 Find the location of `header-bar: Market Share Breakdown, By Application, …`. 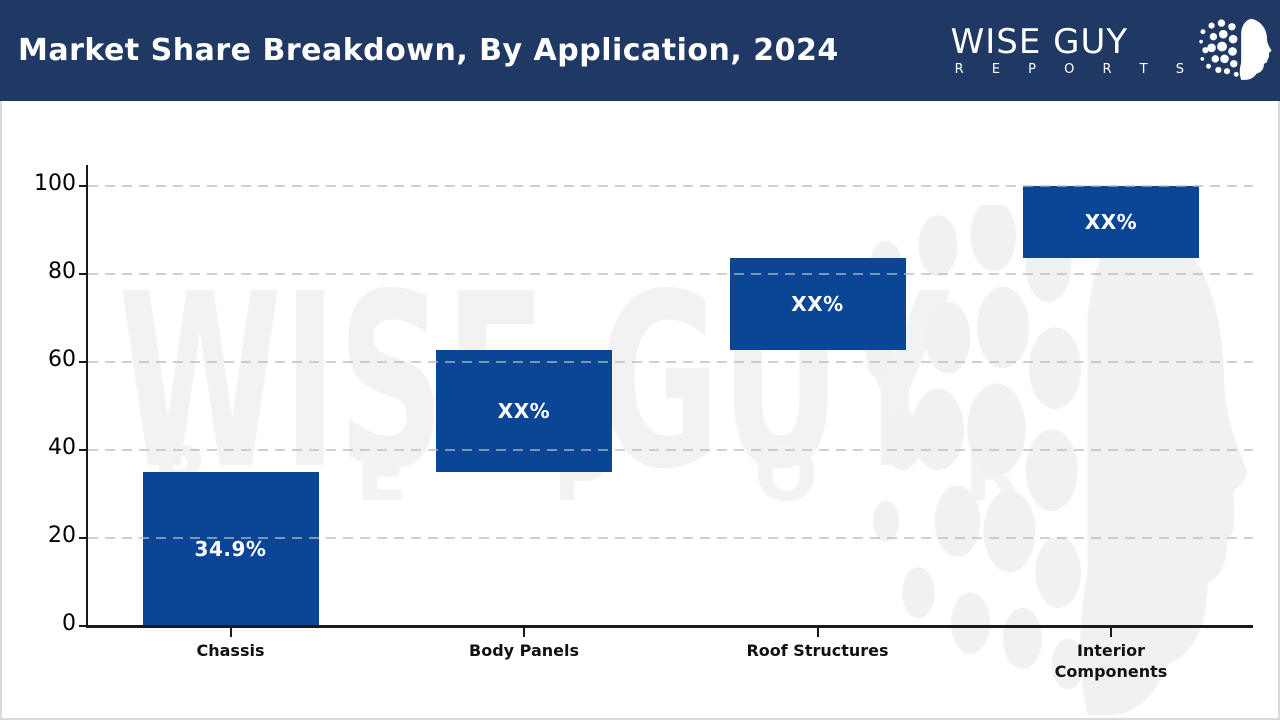

header-bar: Market Share Breakdown, By Application, … is located at coordinates (640, 50).